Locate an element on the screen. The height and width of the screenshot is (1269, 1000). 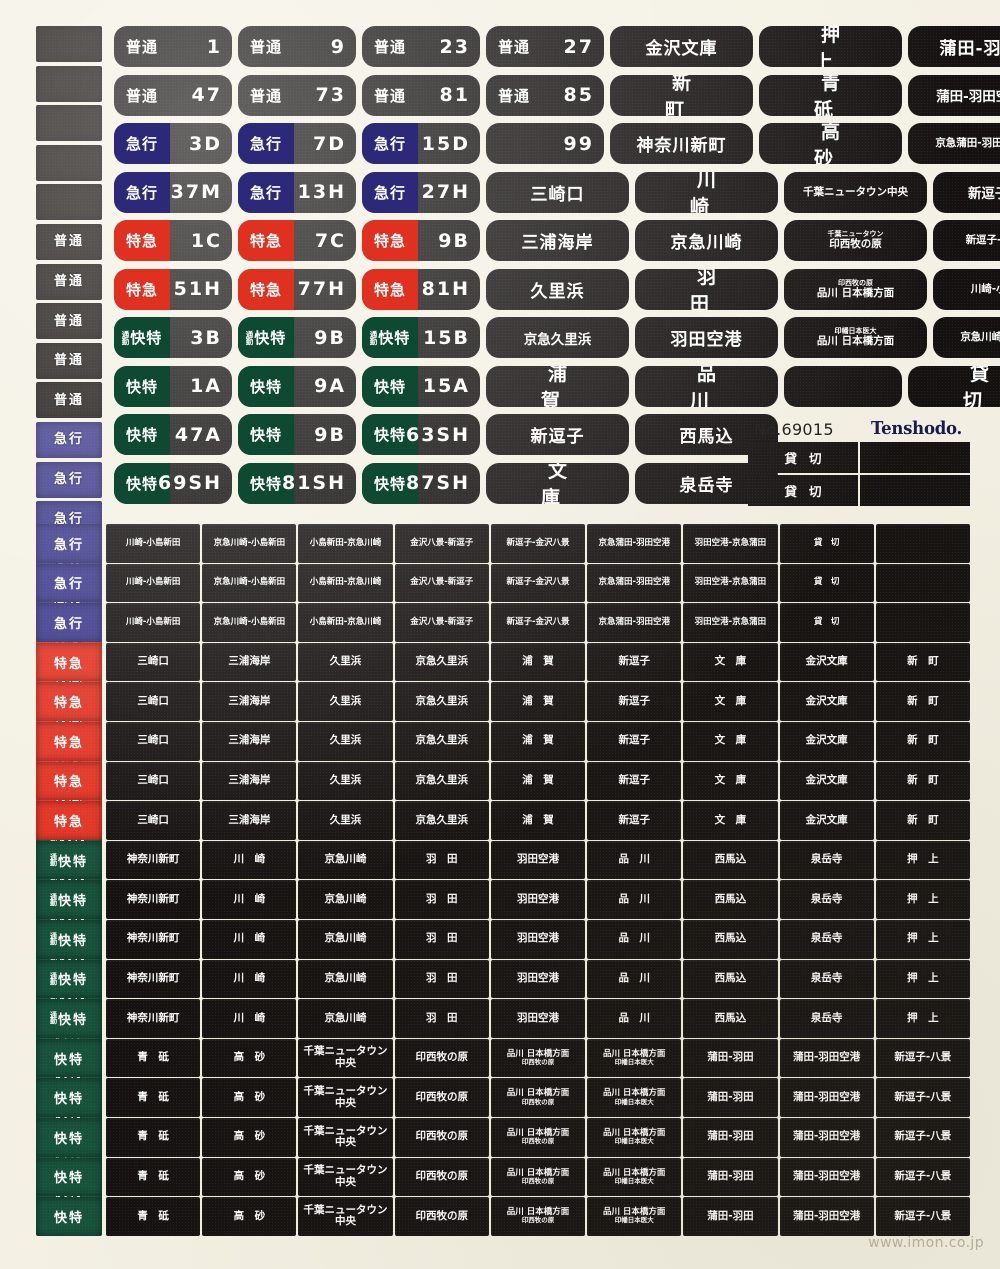
rollsign-pill-destination: 蒲田-羽田空港 is located at coordinates (954, 95).